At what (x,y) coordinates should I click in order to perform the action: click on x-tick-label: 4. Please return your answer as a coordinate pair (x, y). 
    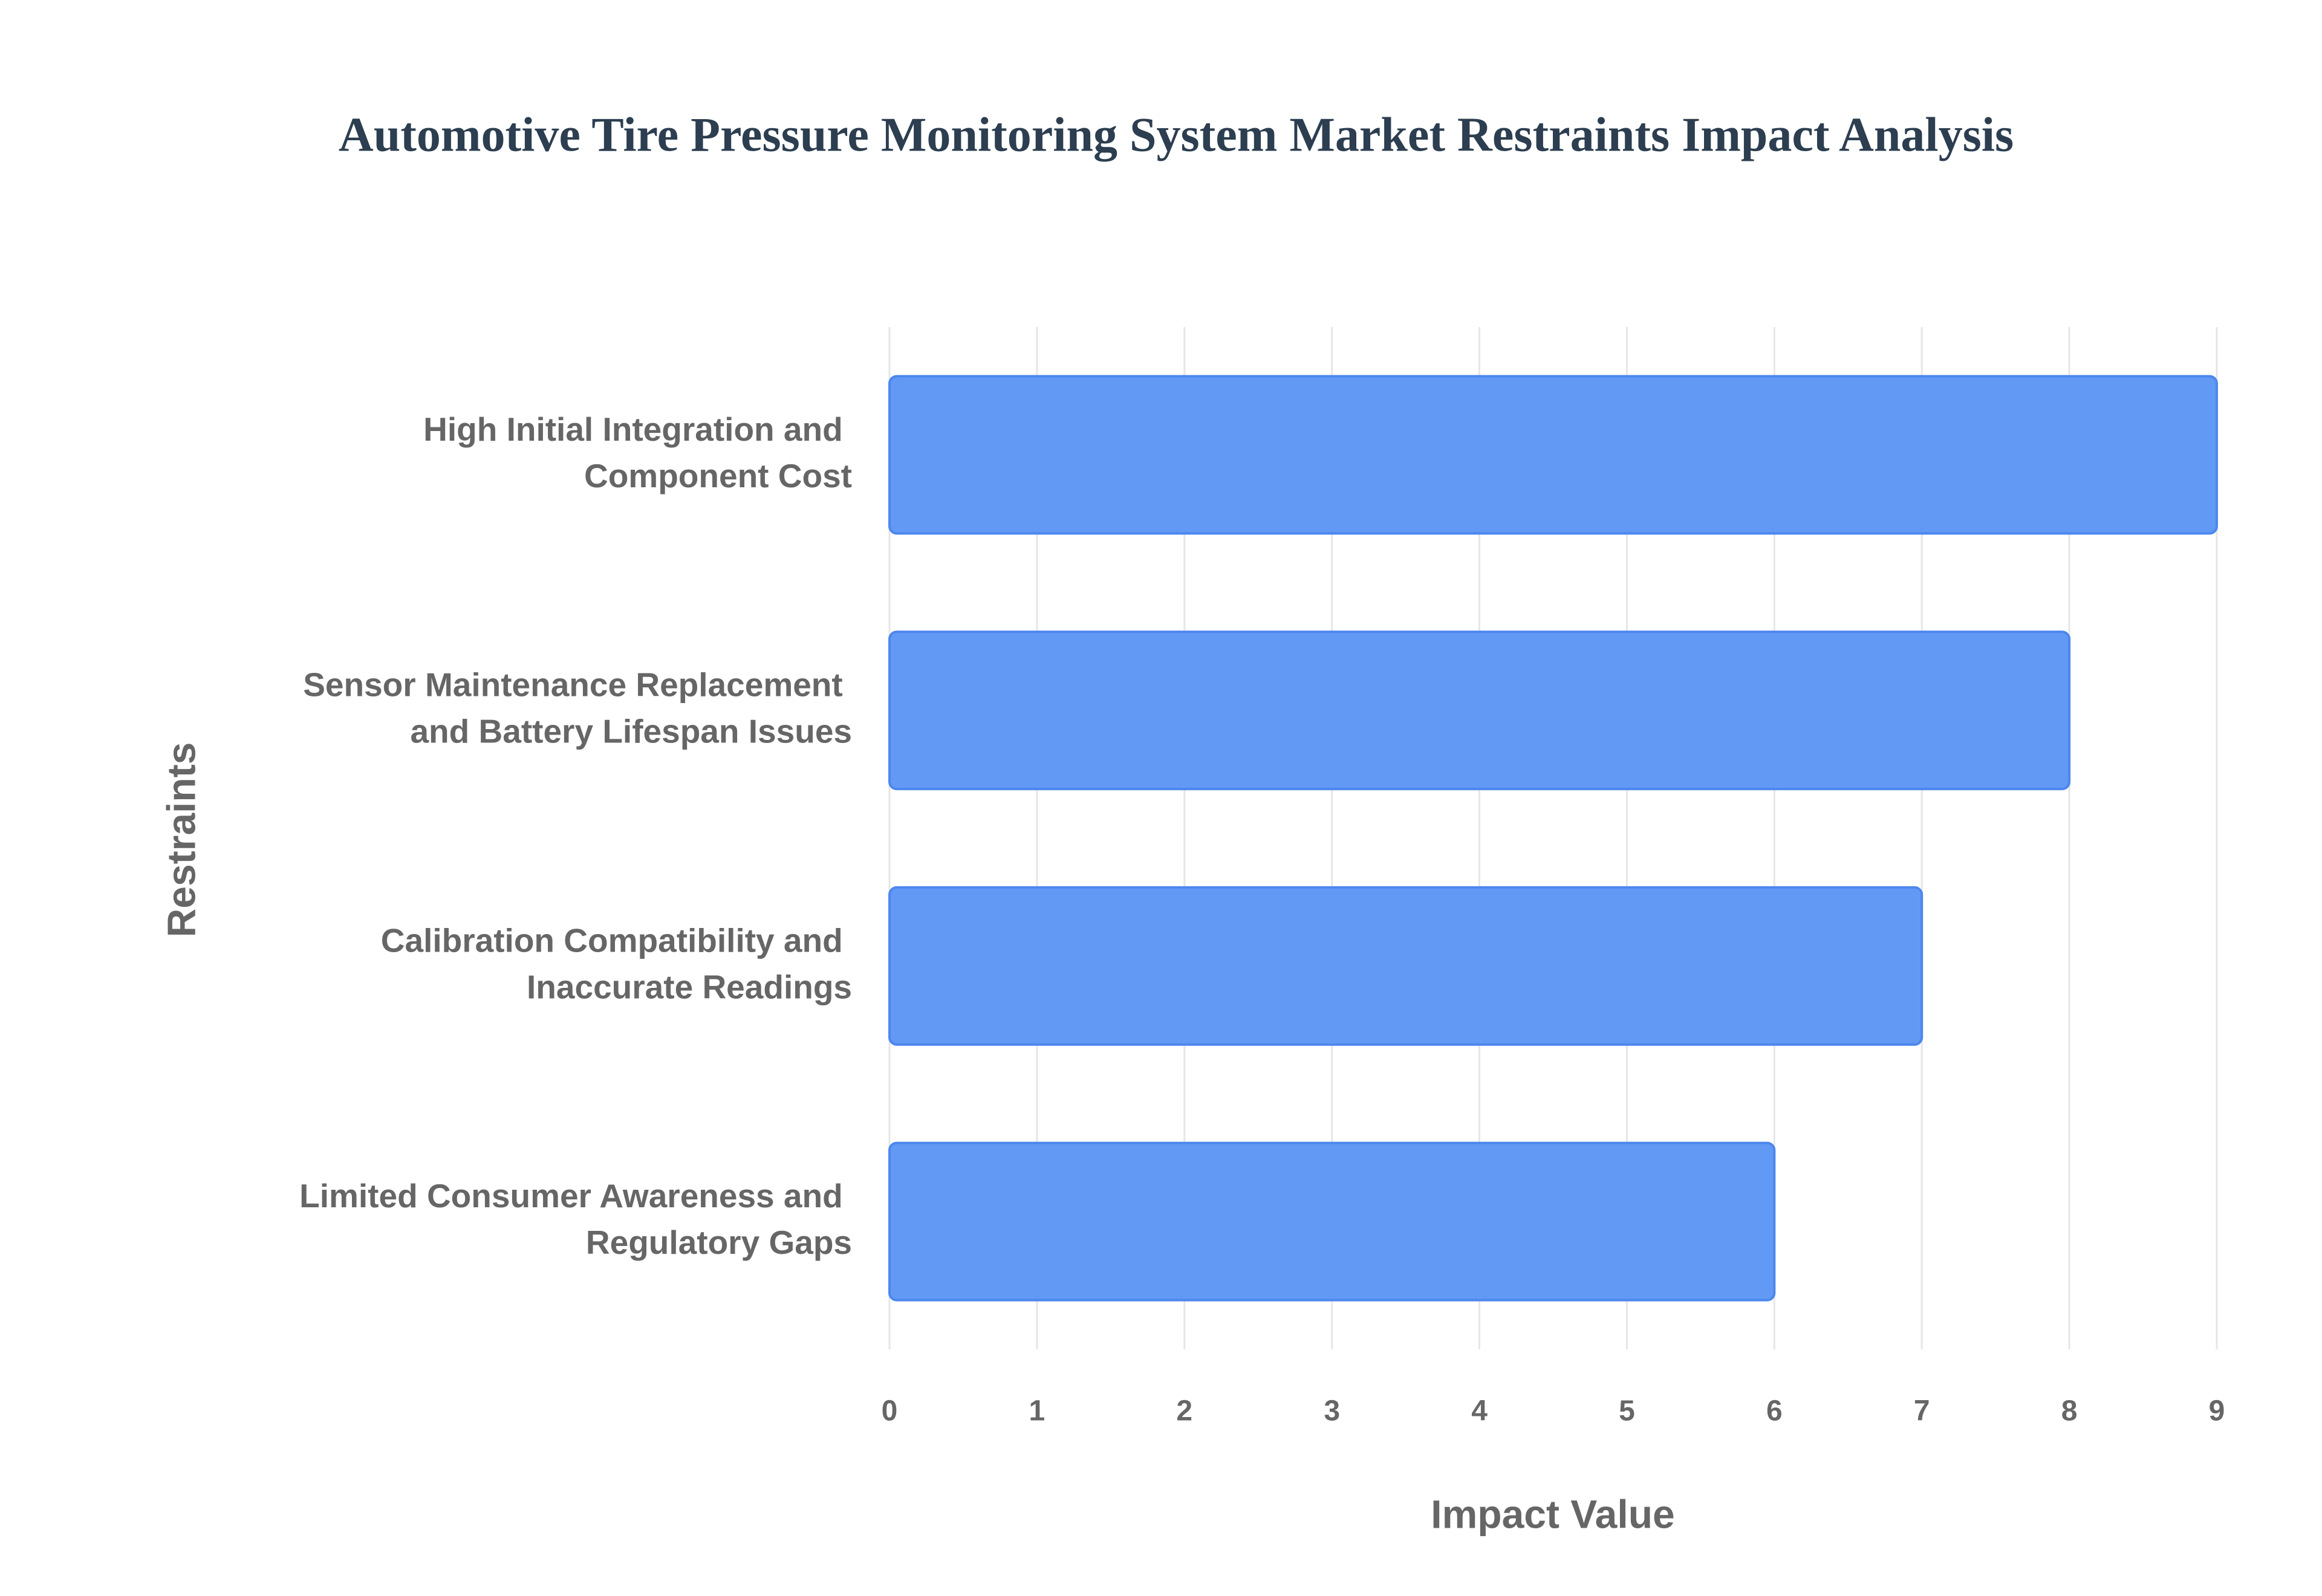
    Looking at the image, I should click on (1479, 1411).